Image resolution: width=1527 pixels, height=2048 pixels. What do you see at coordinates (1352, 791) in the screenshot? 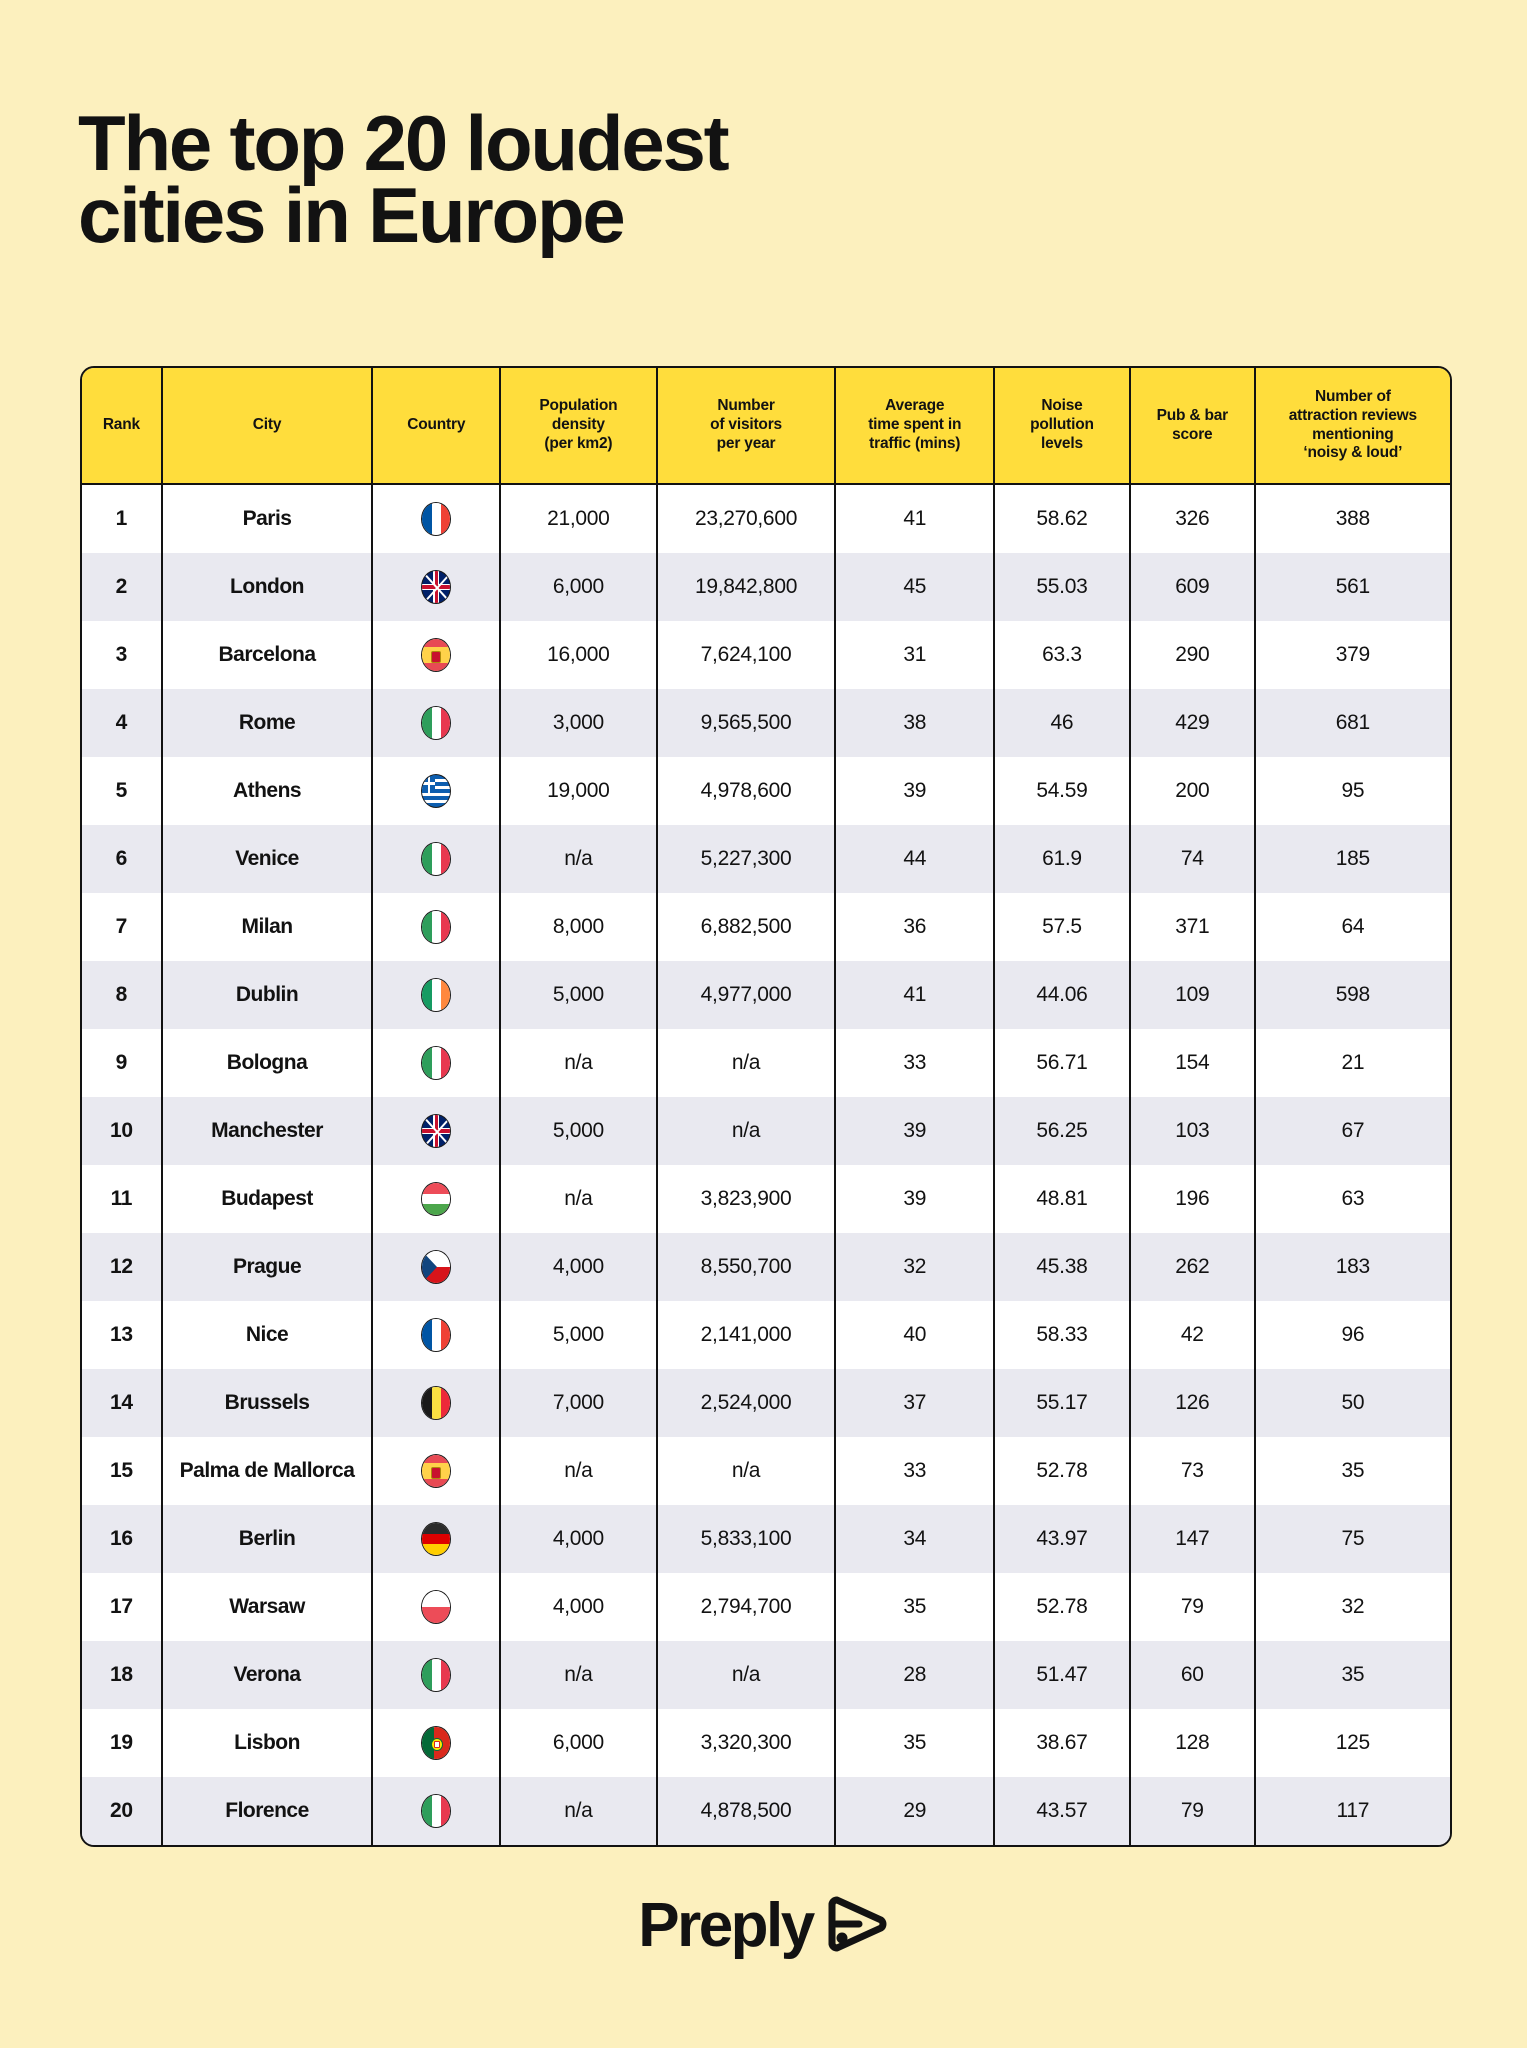
I see `cell-attraction-reviews: 95` at bounding box center [1352, 791].